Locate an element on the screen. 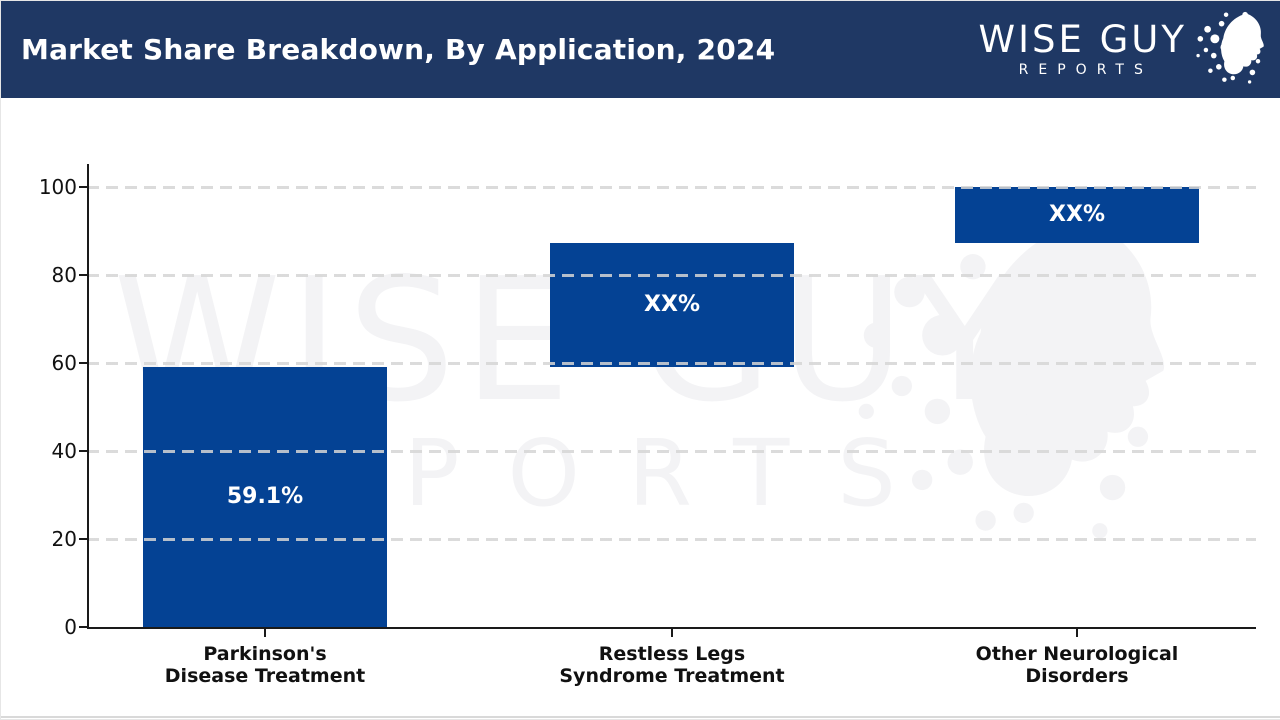  logo-face-icon is located at coordinates (1230, 50).